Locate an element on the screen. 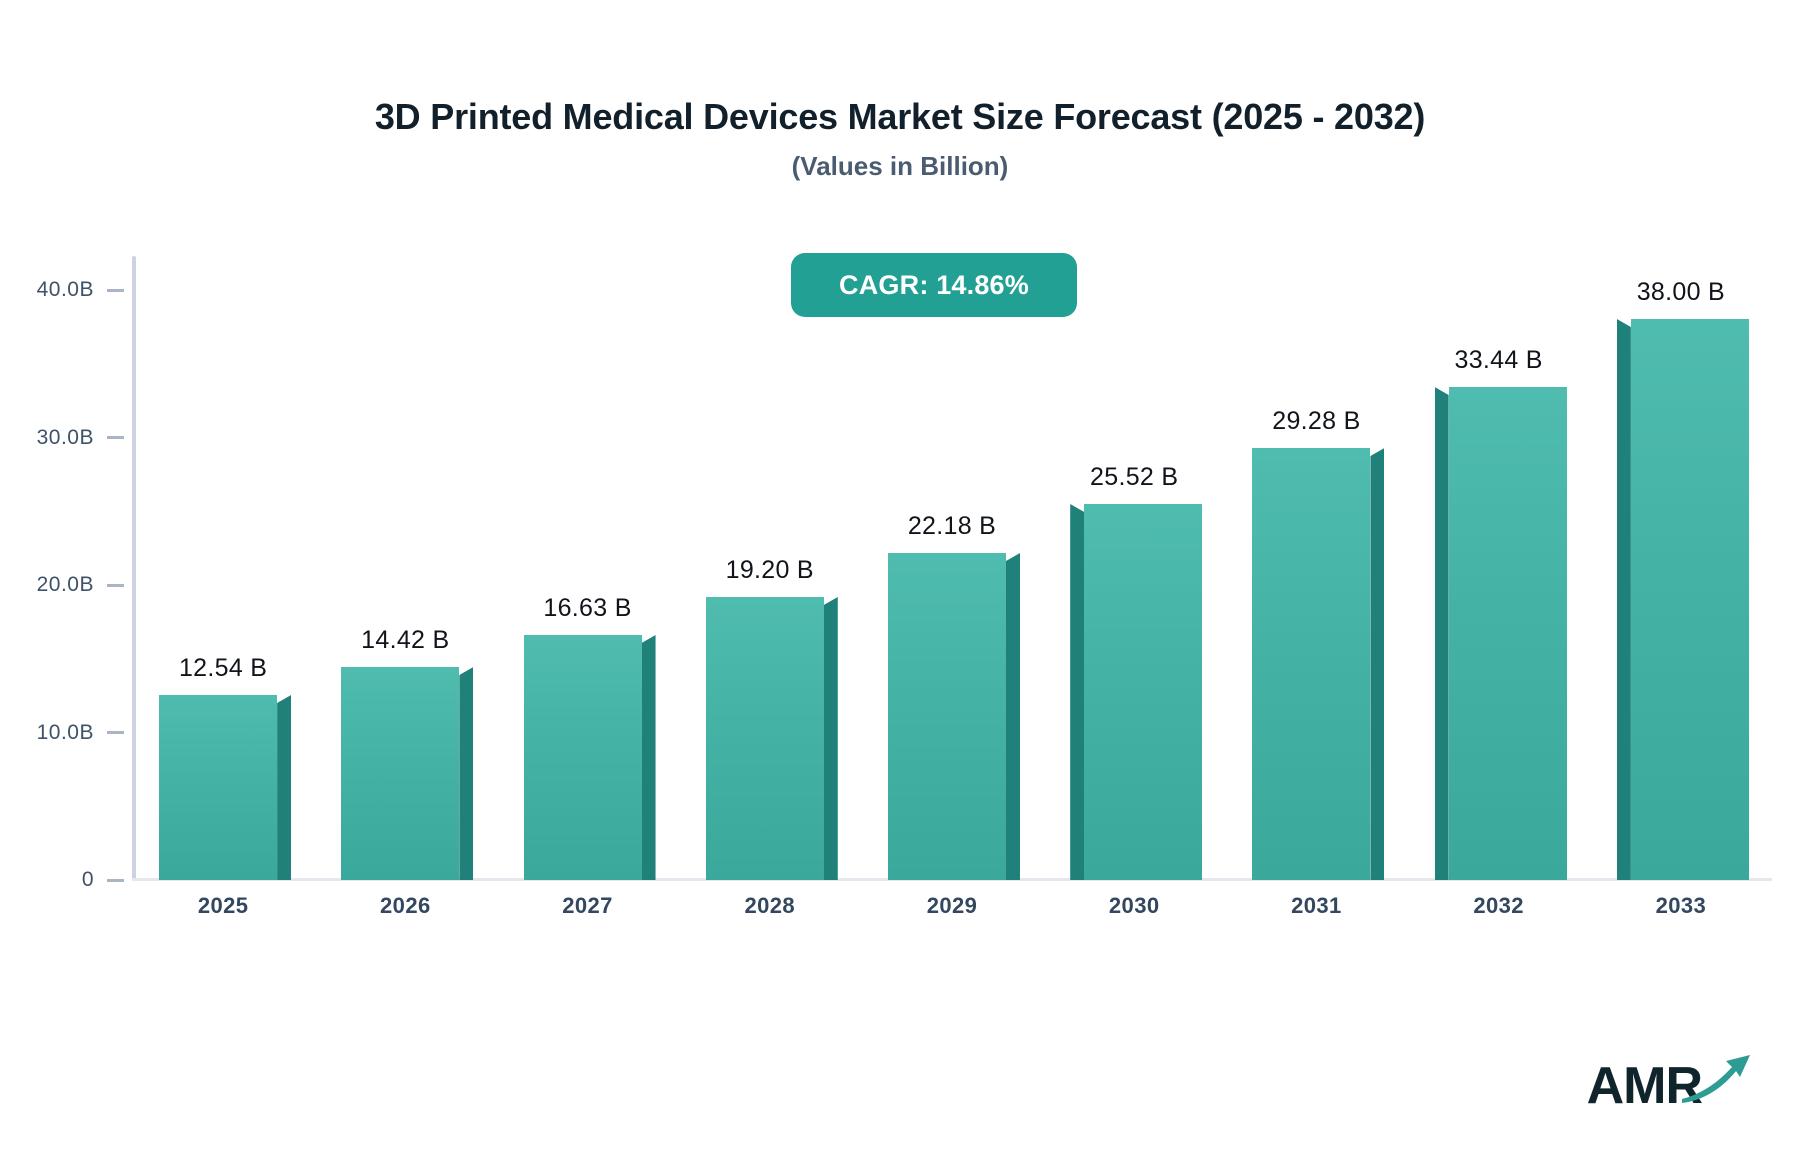  x-axis-label: 2028 is located at coordinates (770, 905).